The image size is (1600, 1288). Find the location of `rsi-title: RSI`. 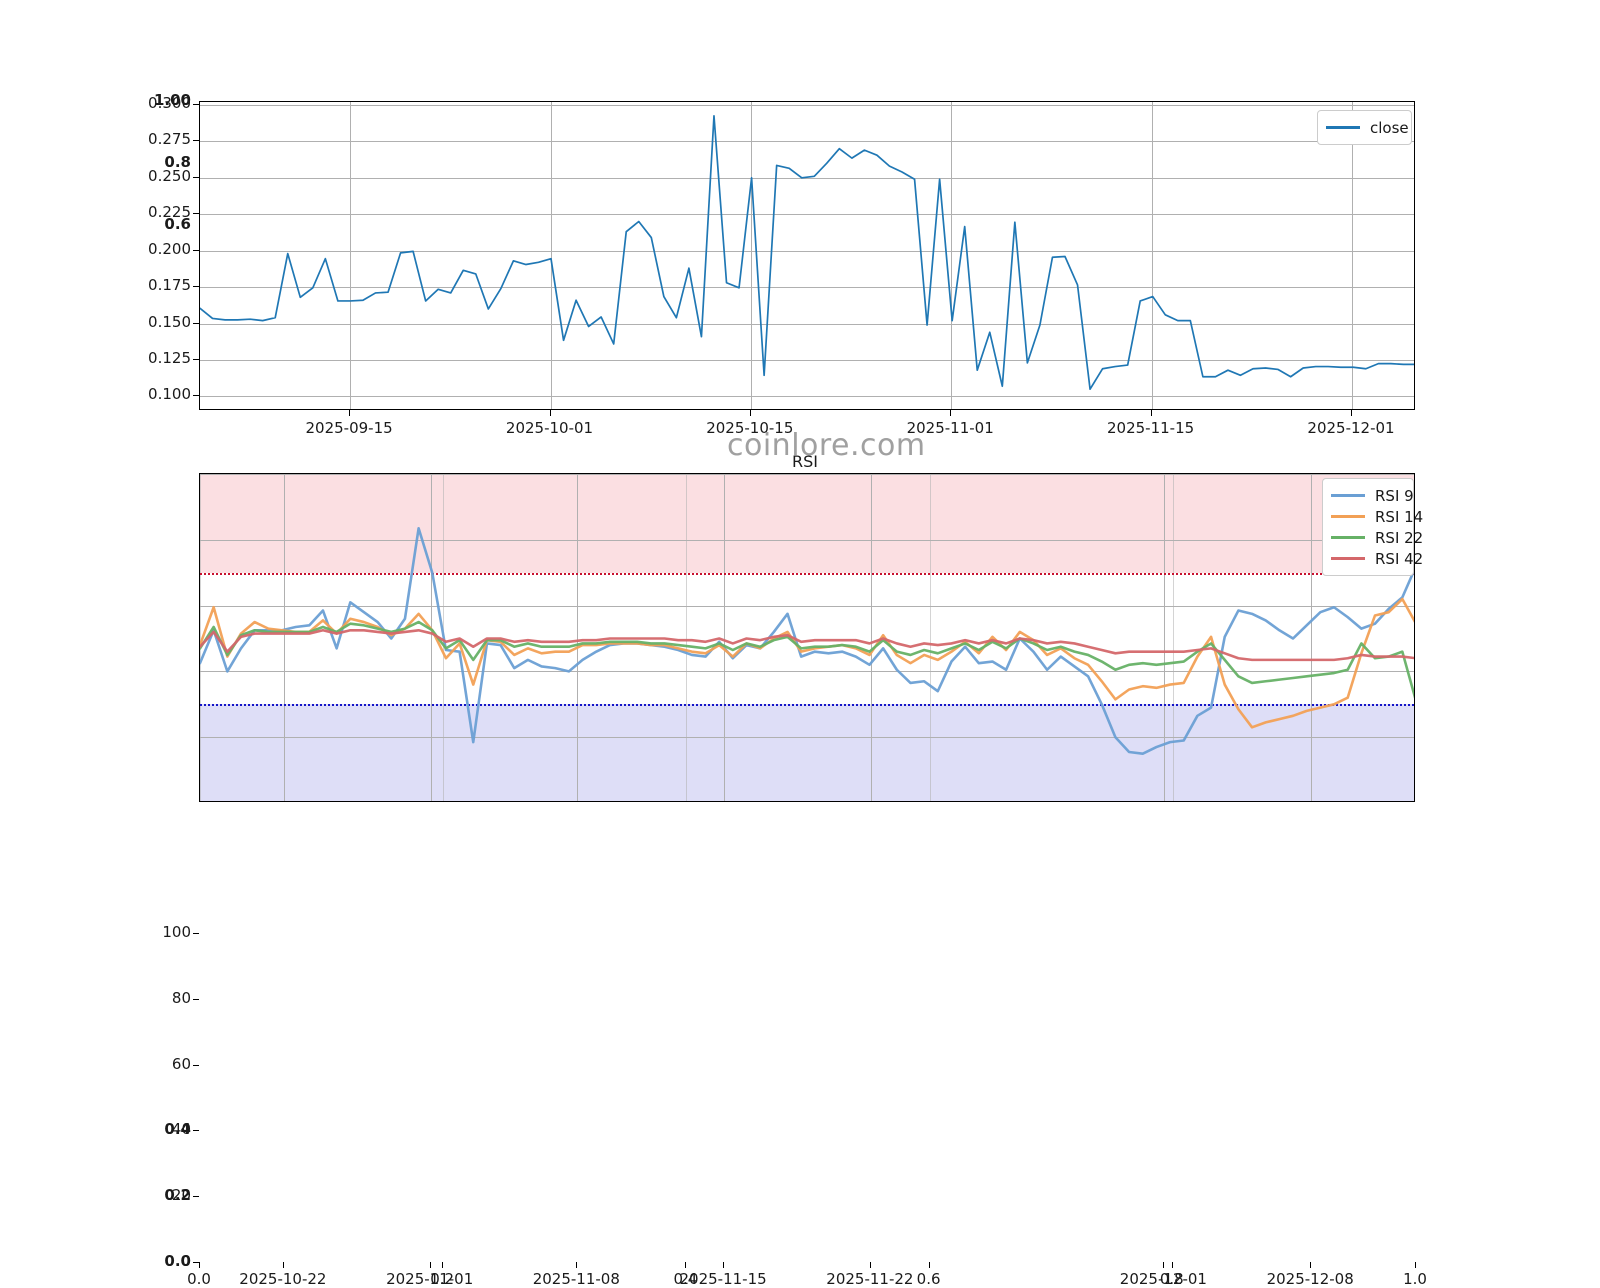

rsi-title: RSI is located at coordinates (805, 461).